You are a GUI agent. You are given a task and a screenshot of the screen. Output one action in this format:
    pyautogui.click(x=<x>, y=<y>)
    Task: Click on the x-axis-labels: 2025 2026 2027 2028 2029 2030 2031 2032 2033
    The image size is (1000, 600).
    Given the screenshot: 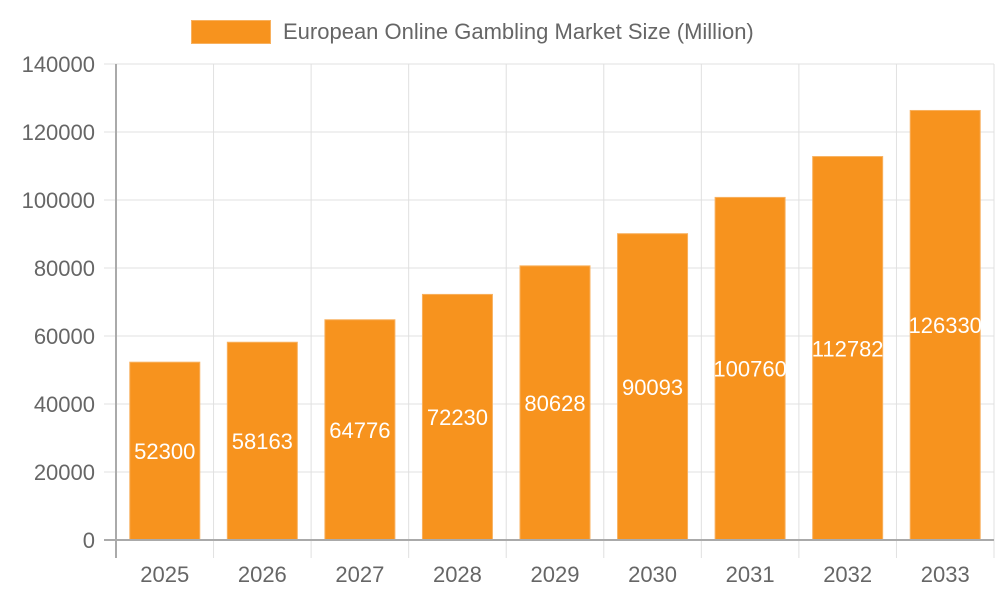 What is the action you would take?
    pyautogui.click(x=554, y=574)
    